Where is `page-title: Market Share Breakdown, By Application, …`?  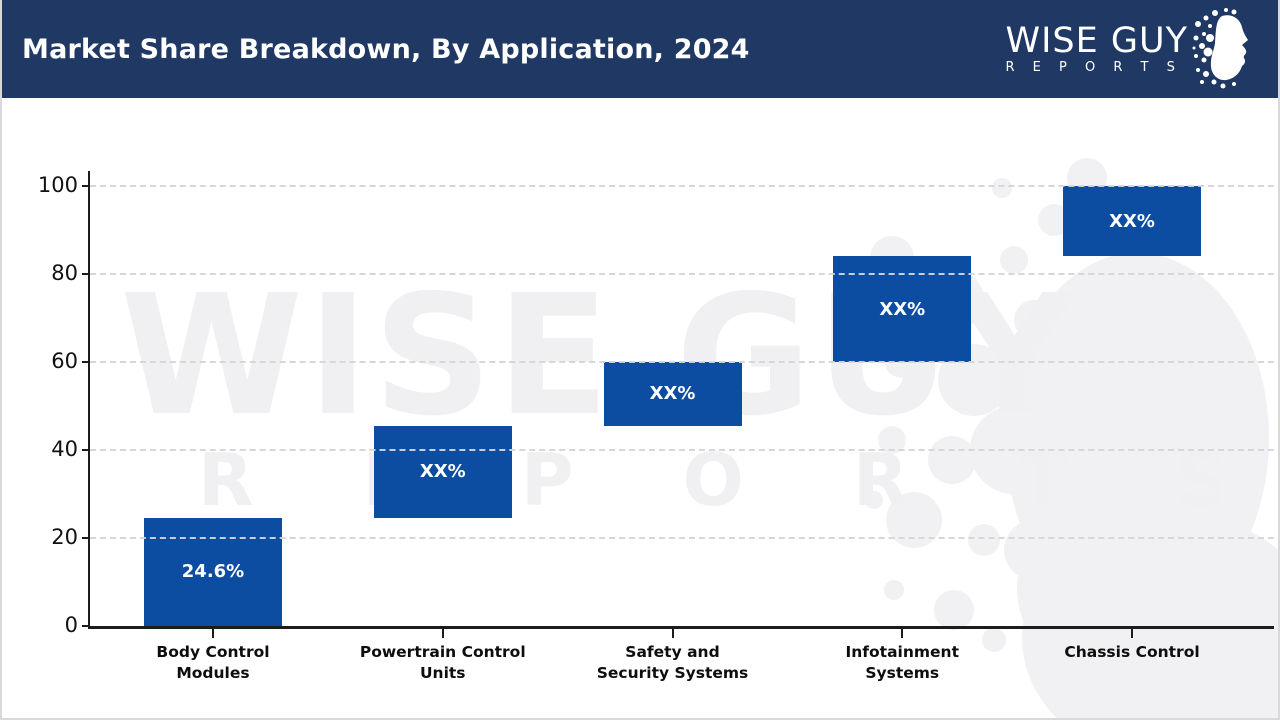
page-title: Market Share Breakdown, By Application, … is located at coordinates (386, 49).